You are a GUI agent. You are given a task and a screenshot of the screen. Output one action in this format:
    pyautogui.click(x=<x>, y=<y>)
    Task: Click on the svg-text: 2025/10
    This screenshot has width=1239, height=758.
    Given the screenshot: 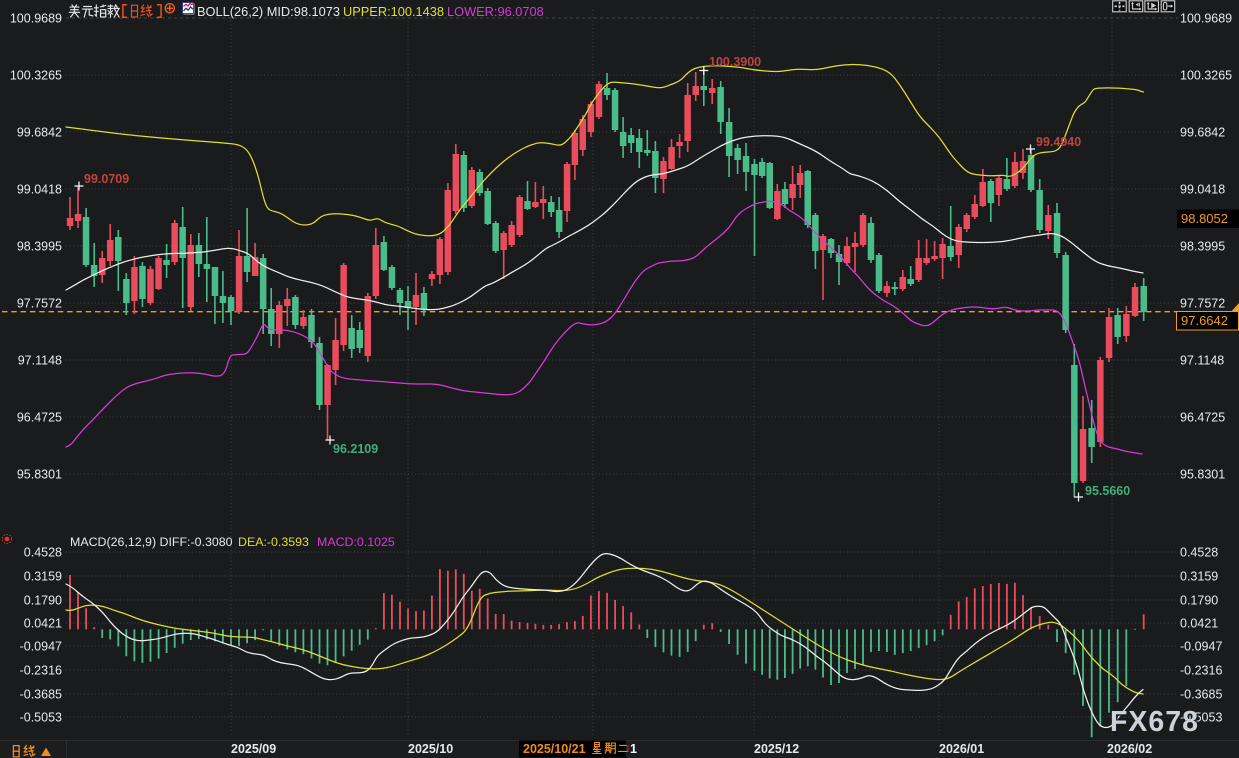 What is the action you would take?
    pyautogui.click(x=430, y=749)
    